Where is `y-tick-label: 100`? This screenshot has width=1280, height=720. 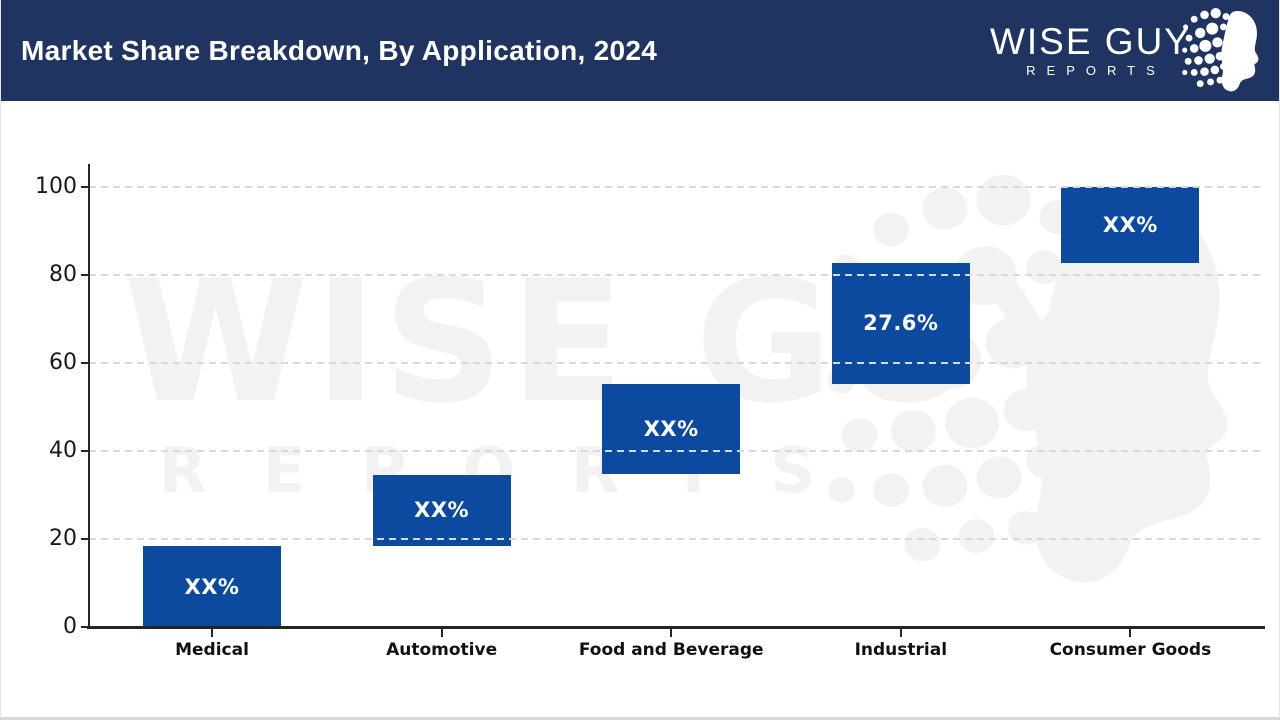 y-tick-label: 100 is located at coordinates (56, 186).